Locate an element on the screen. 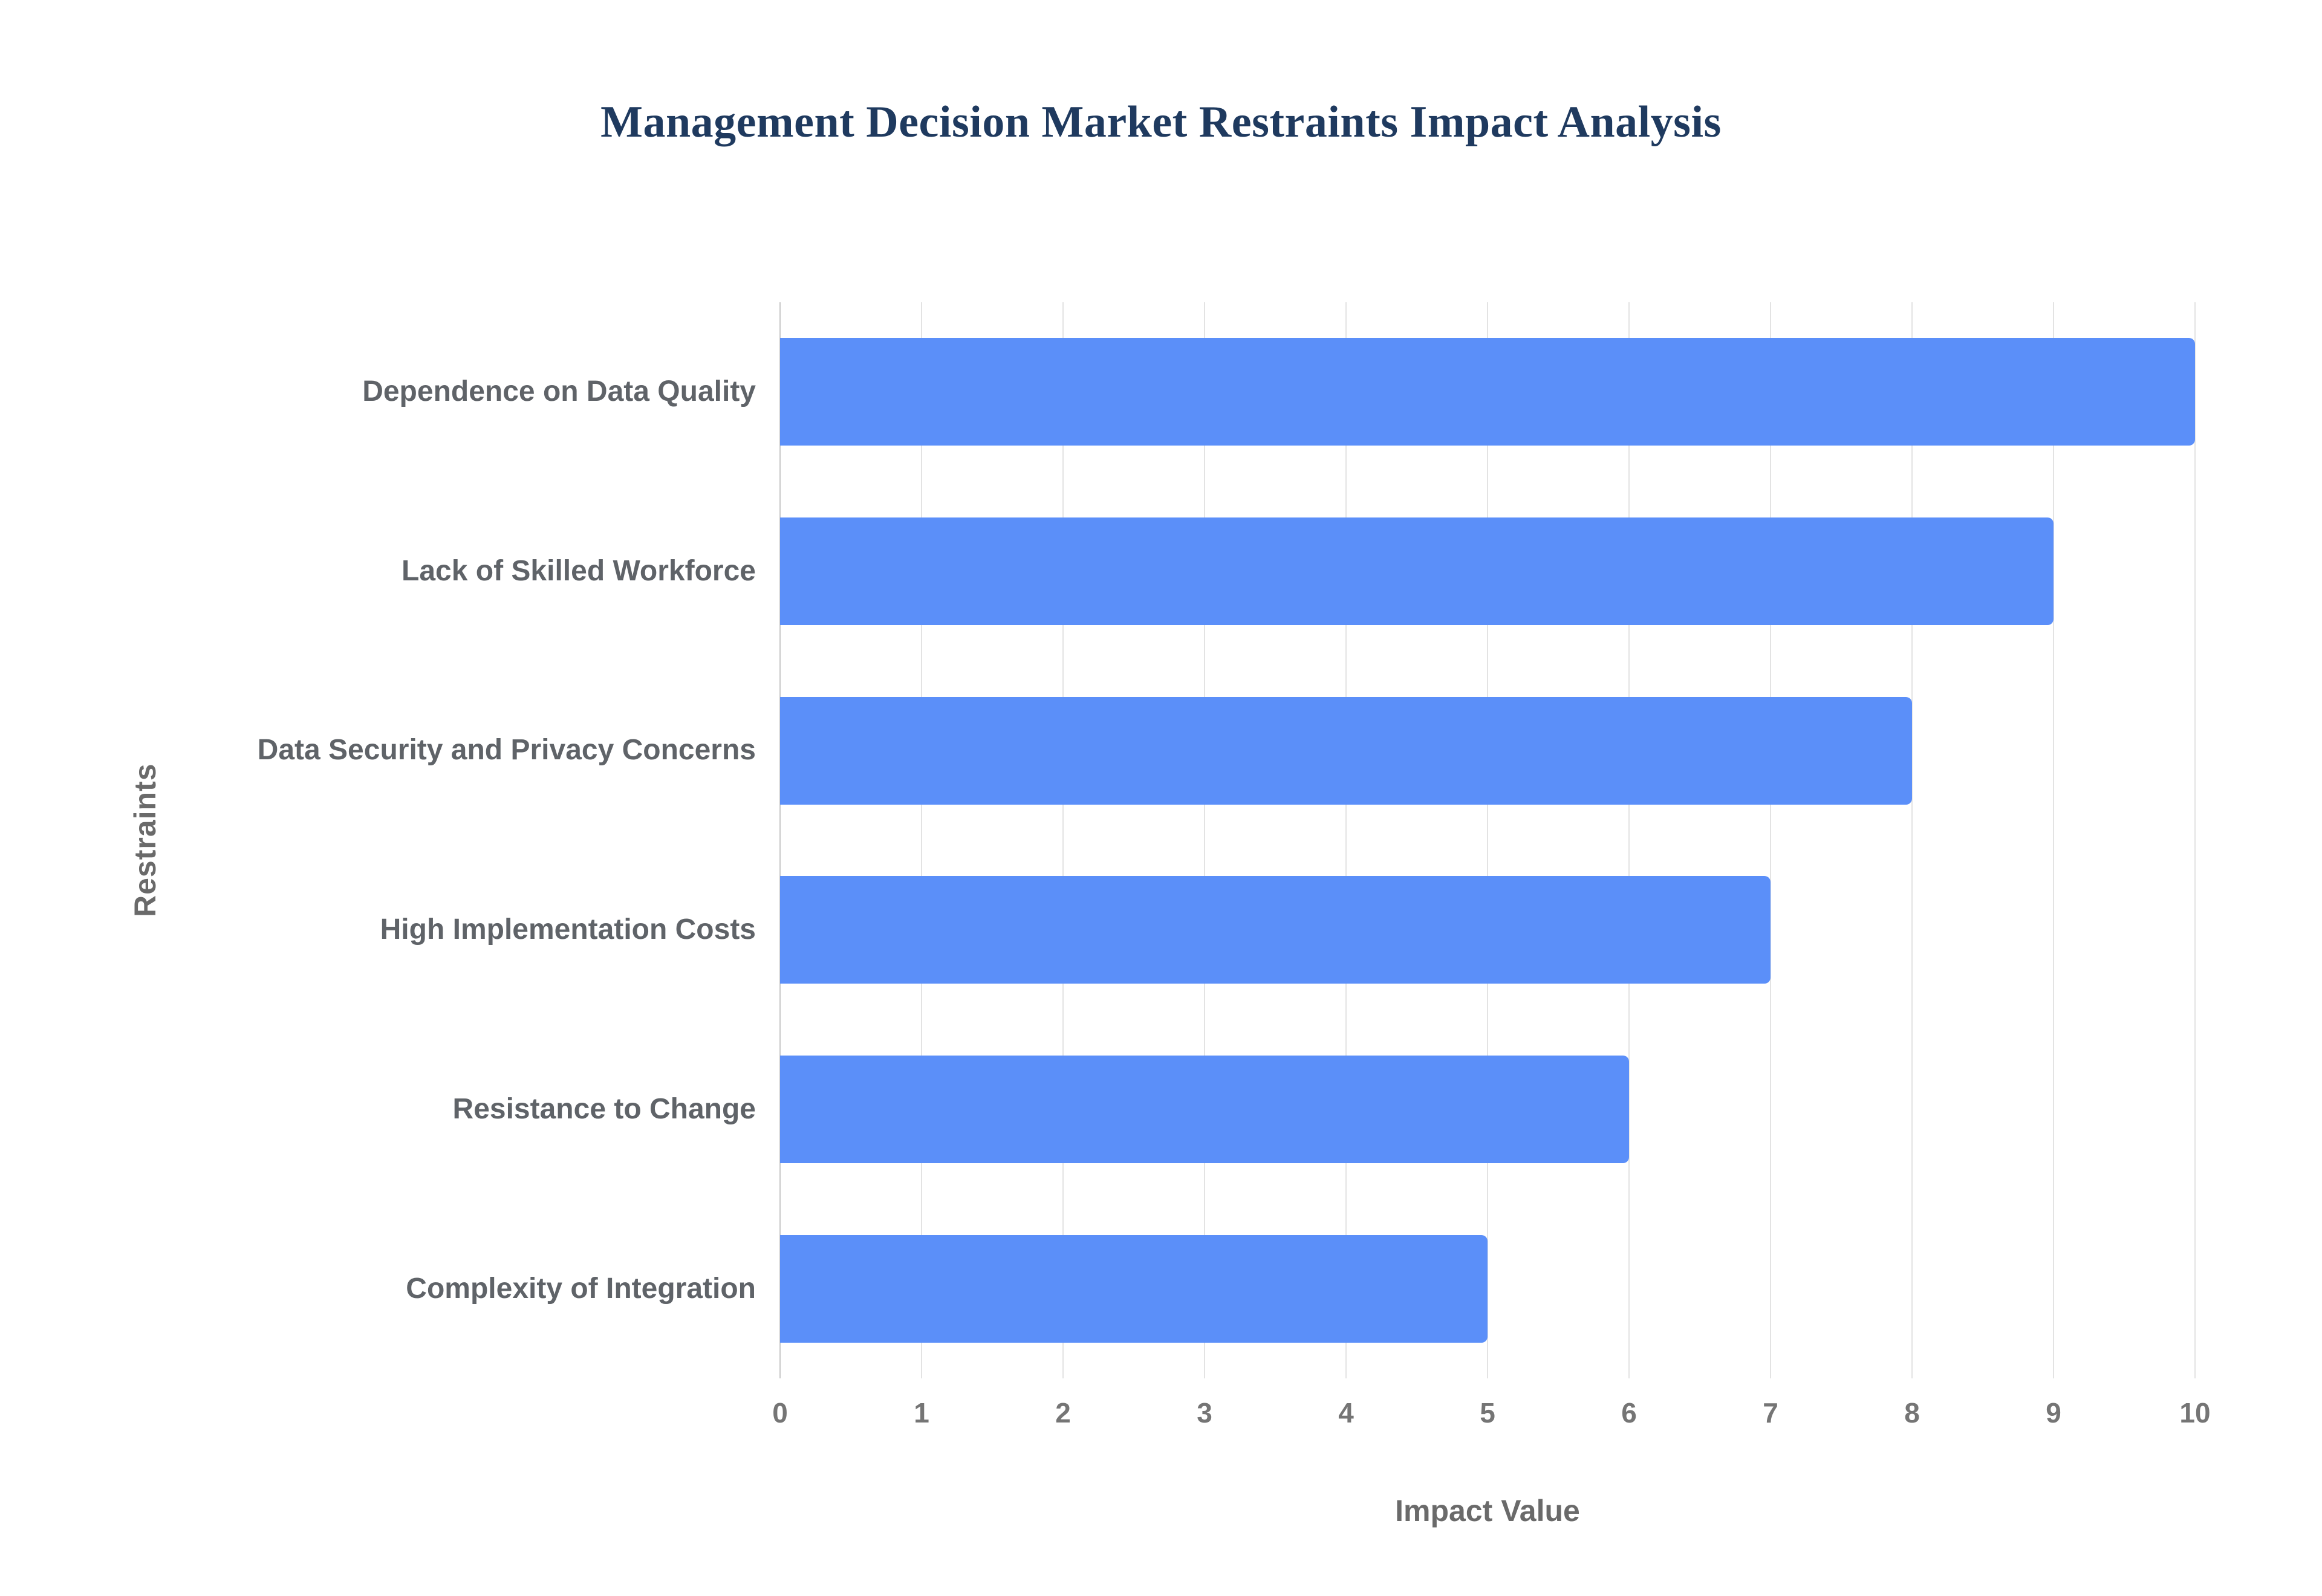 The image size is (2322, 1596). y-axis-line is located at coordinates (780, 840).